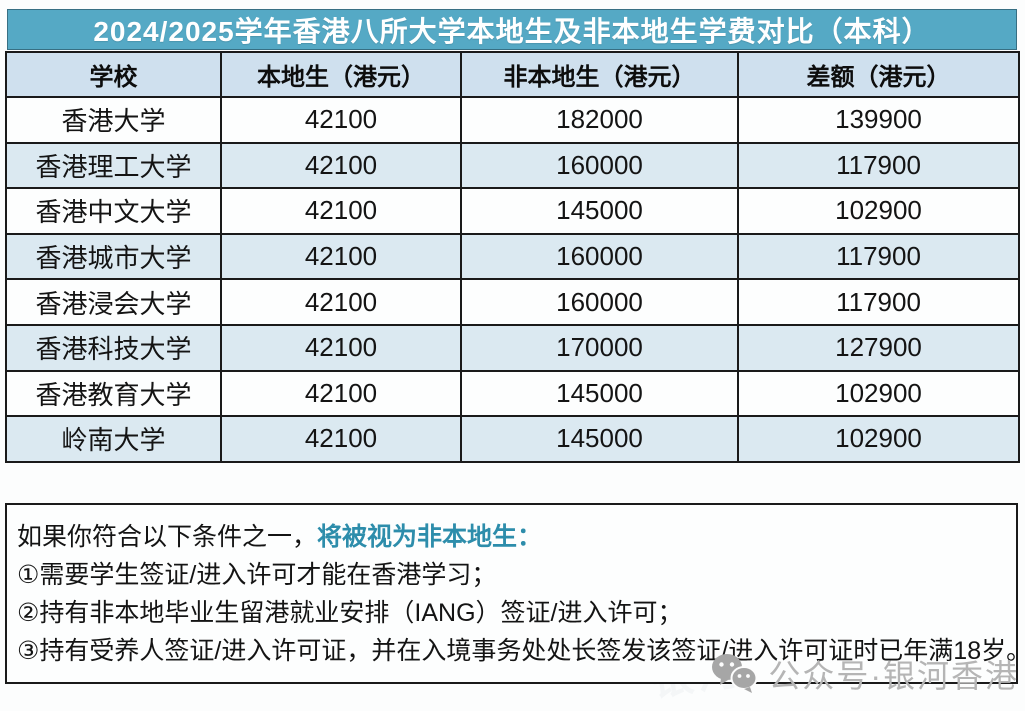  What do you see at coordinates (113, 393) in the screenshot?
I see `cell-school: 香港教育大学` at bounding box center [113, 393].